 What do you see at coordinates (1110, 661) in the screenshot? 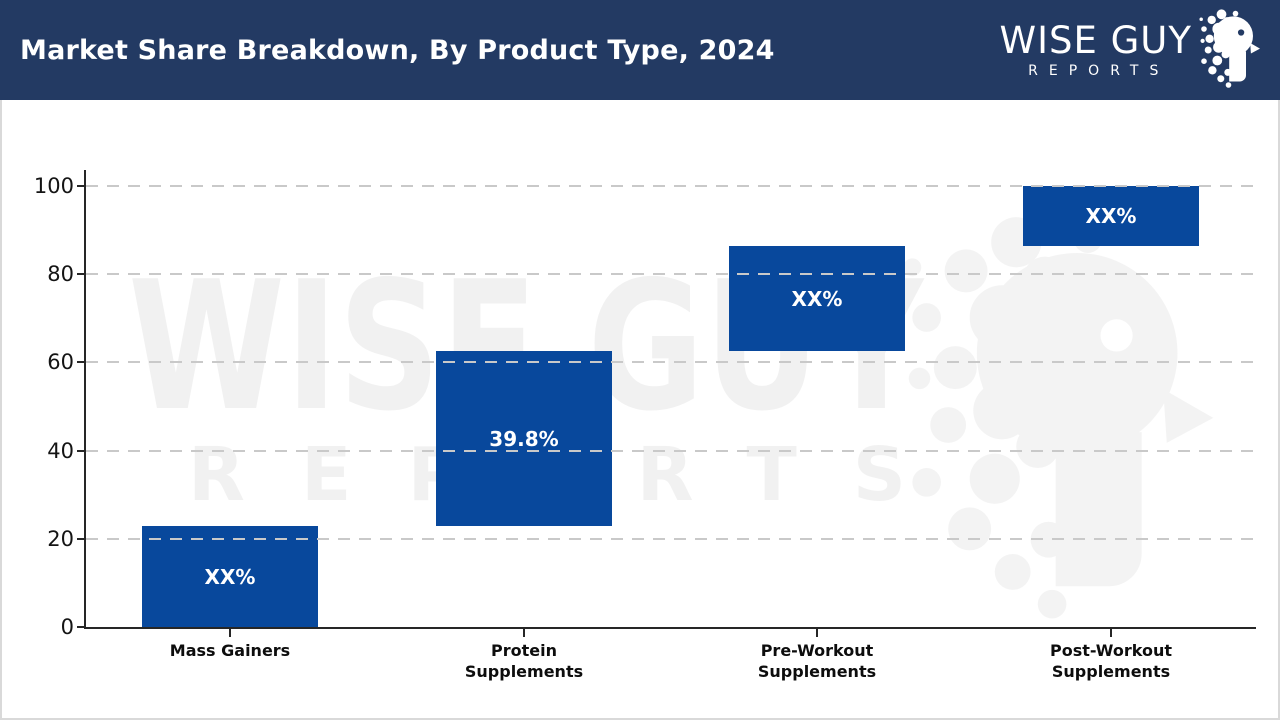
I see `x-category-label: Post-Workout Supplements` at bounding box center [1110, 661].